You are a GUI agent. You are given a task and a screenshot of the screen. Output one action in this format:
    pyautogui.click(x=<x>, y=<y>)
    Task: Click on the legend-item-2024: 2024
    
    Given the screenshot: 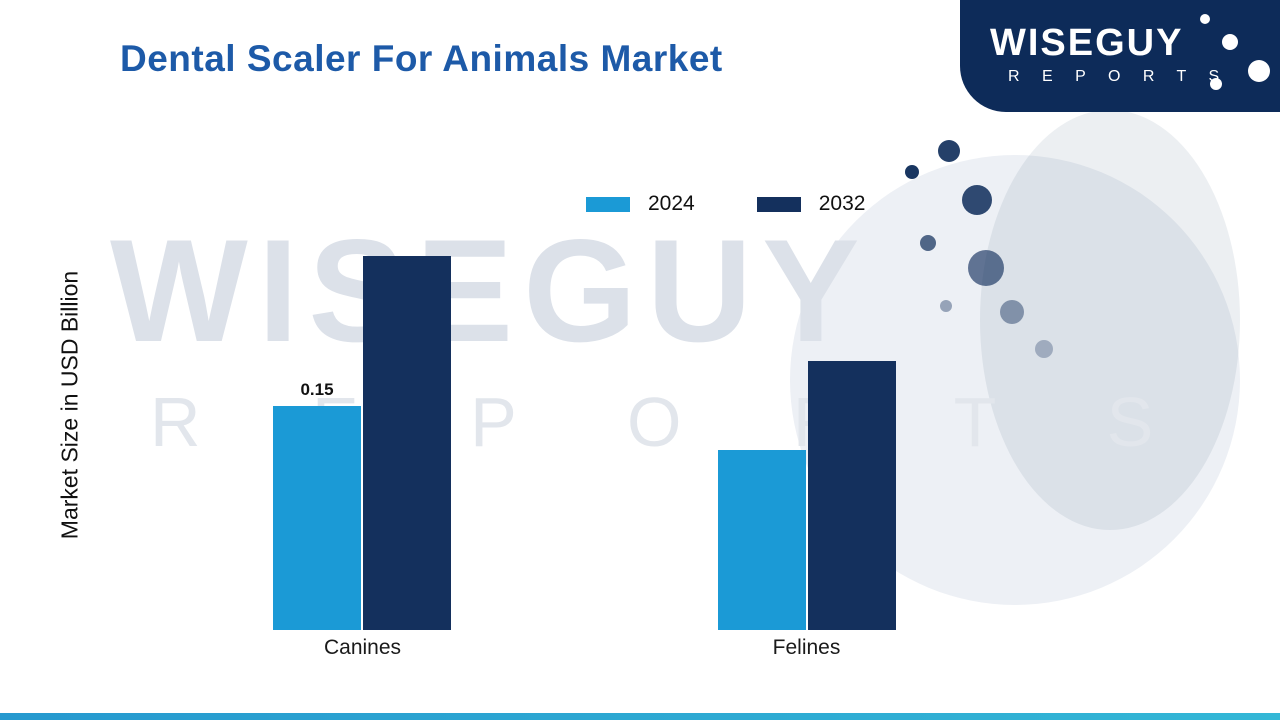 What is the action you would take?
    pyautogui.click(x=640, y=204)
    